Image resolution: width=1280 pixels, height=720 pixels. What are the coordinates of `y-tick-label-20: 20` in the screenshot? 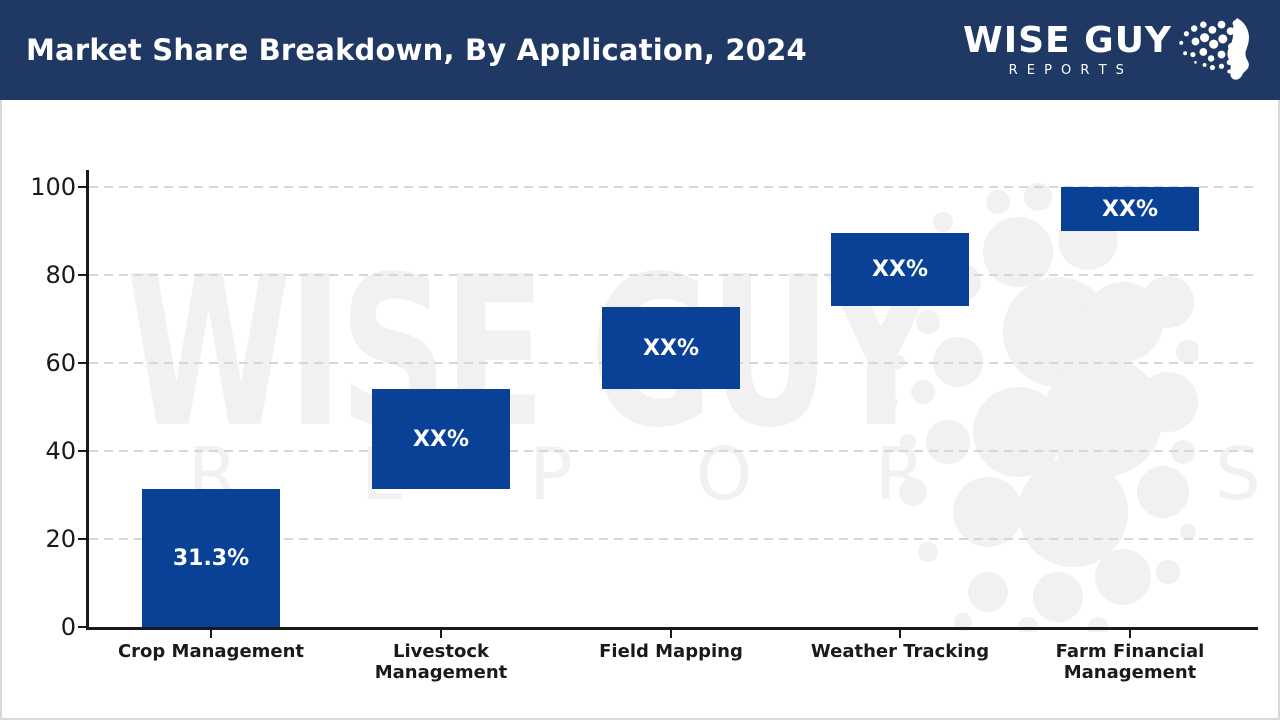 It's located at (60, 539).